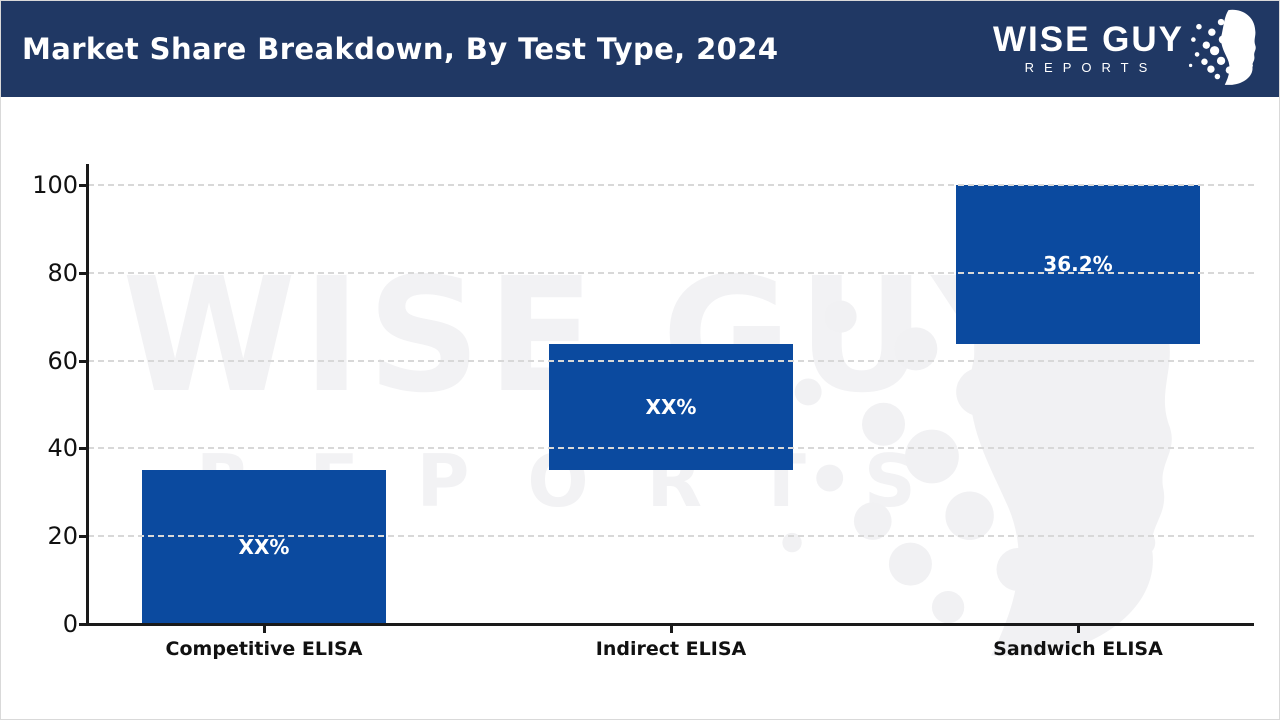 The image size is (1280, 720). Describe the element at coordinates (670, 624) in the screenshot. I see `x-axis-line` at that location.